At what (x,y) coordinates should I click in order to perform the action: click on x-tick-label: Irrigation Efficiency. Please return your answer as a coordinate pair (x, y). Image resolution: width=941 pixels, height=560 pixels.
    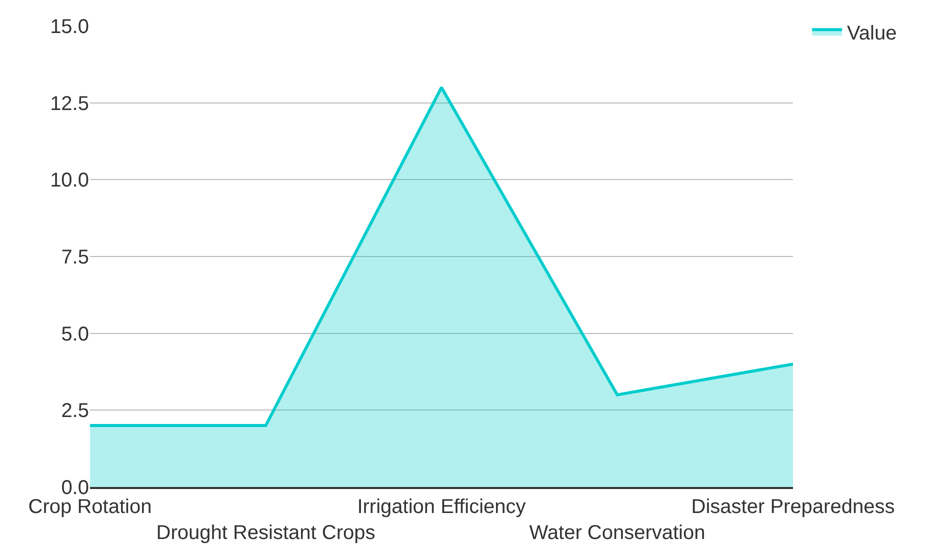
    Looking at the image, I should click on (441, 507).